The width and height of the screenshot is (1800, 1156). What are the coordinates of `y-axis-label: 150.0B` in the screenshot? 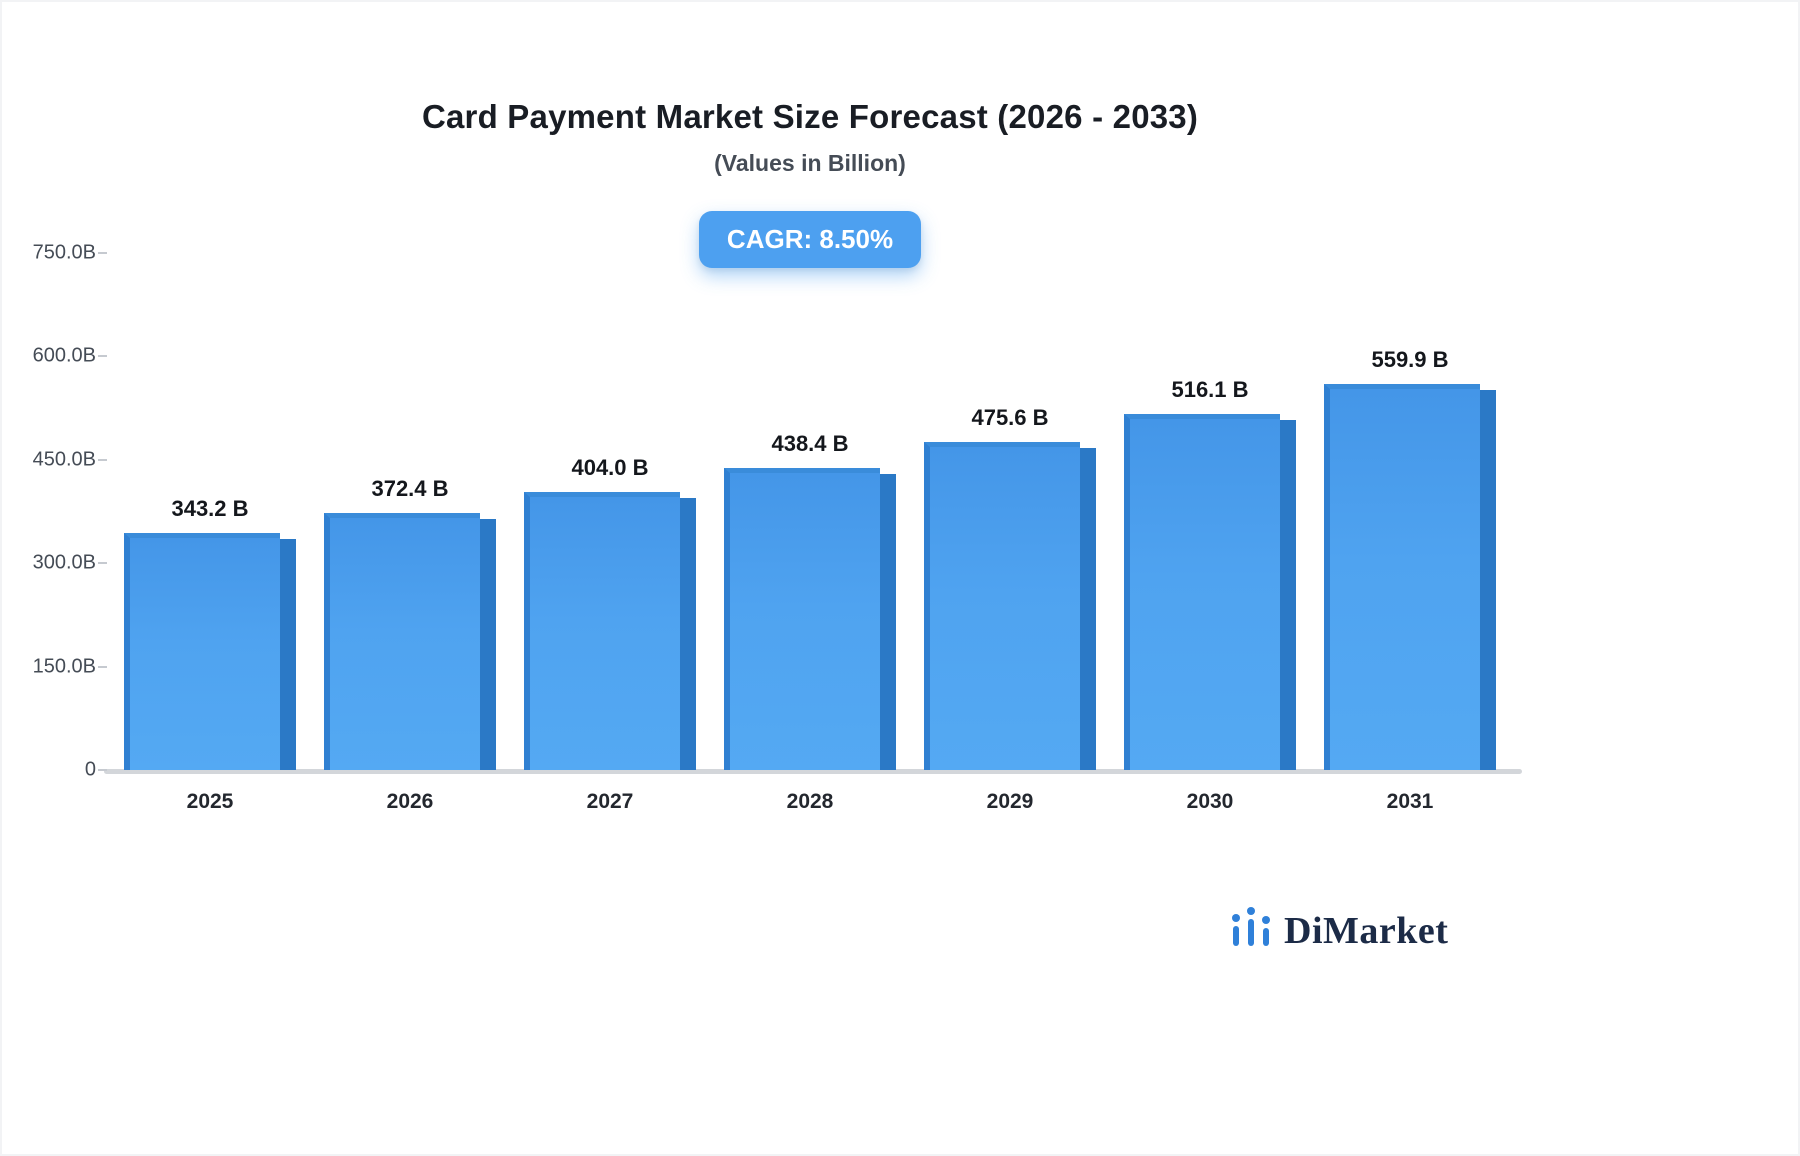 It's located at (64, 666).